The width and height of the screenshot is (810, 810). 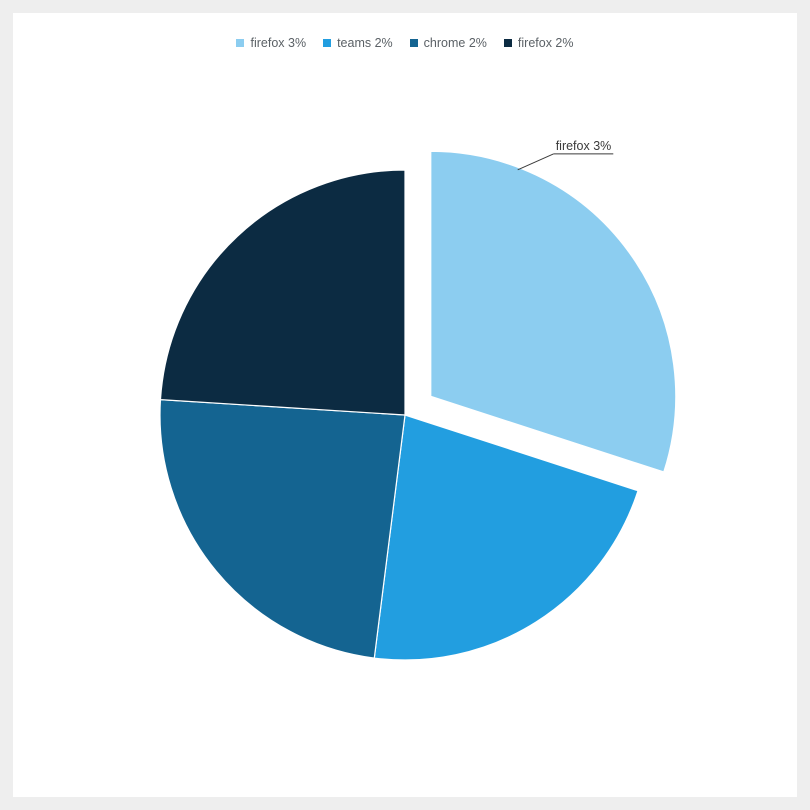 What do you see at coordinates (584, 146) in the screenshot?
I see `callout-label: firefox 3%` at bounding box center [584, 146].